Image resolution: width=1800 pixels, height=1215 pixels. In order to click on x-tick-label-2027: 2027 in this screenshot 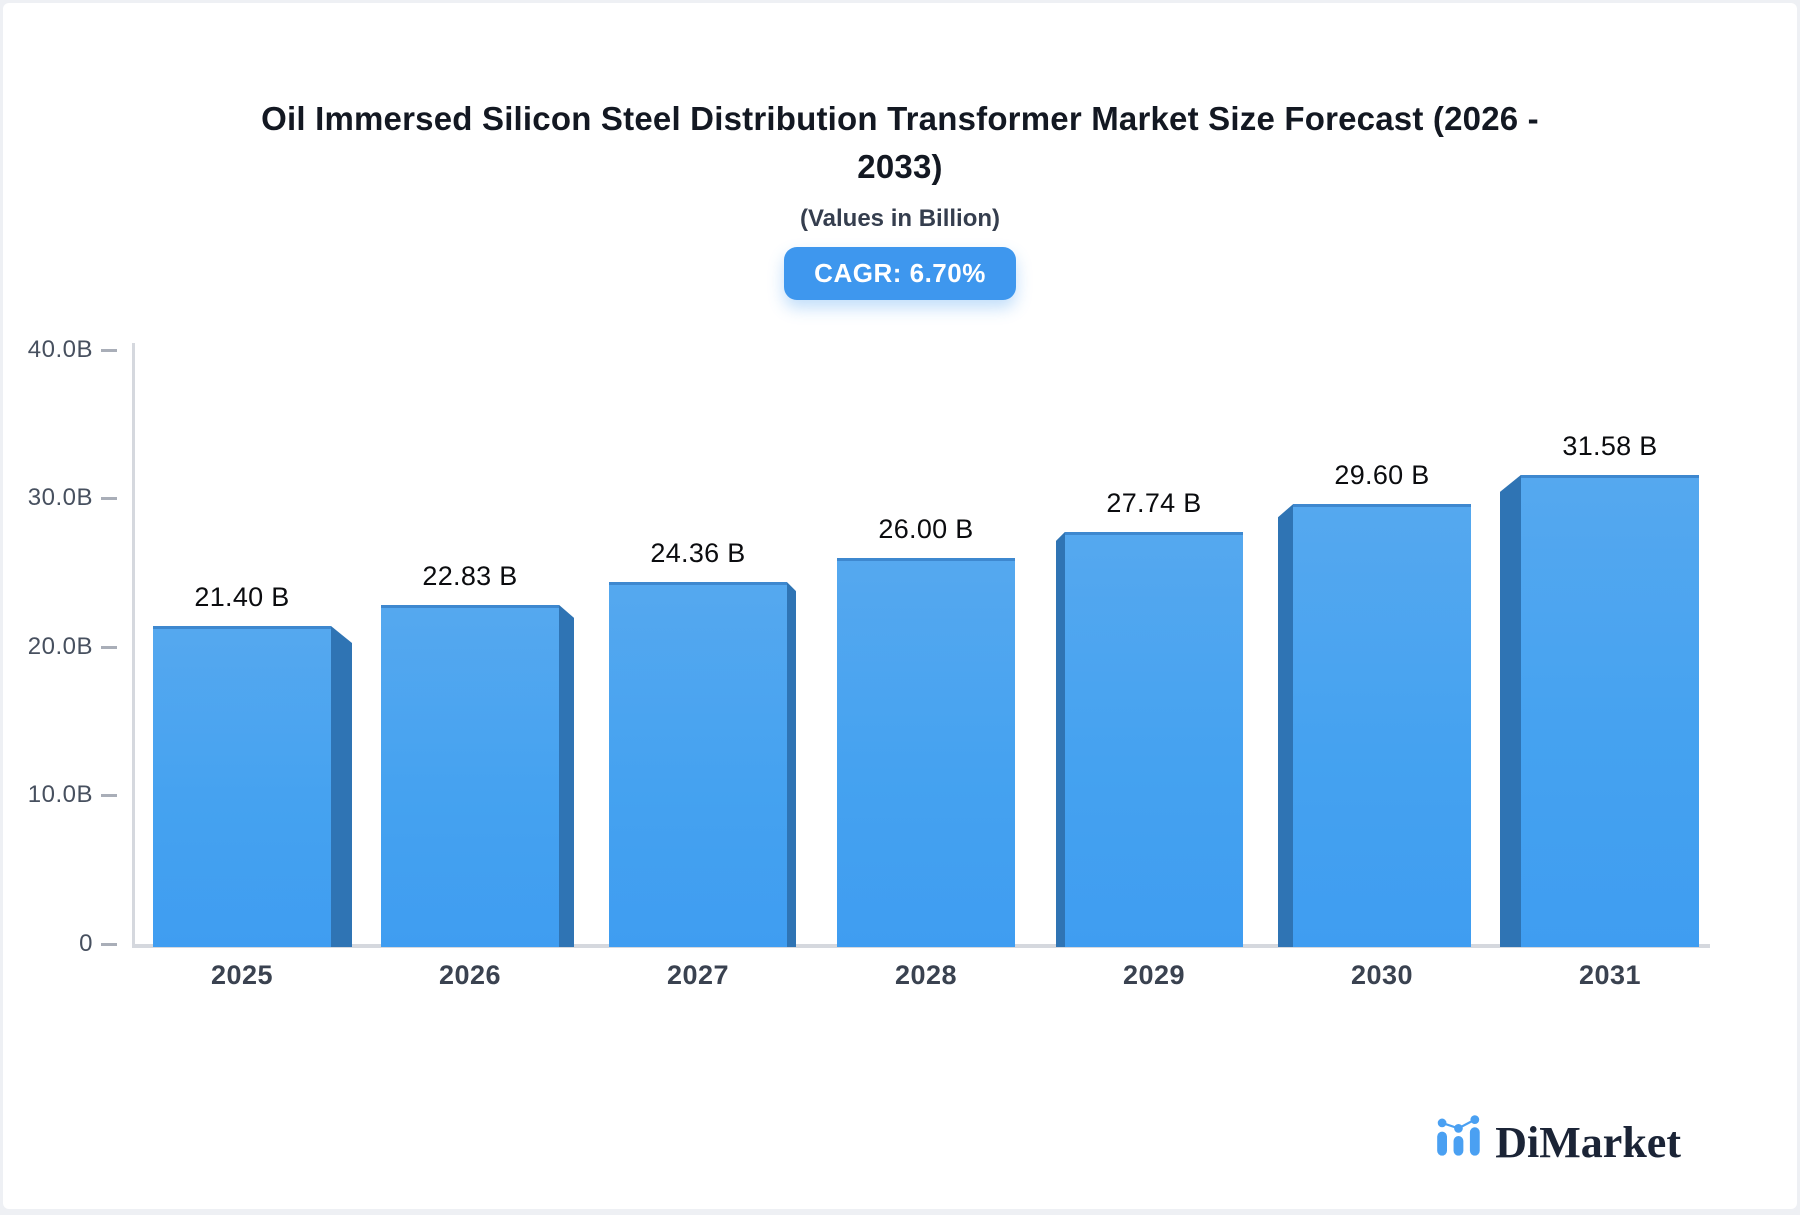, I will do `click(698, 975)`.